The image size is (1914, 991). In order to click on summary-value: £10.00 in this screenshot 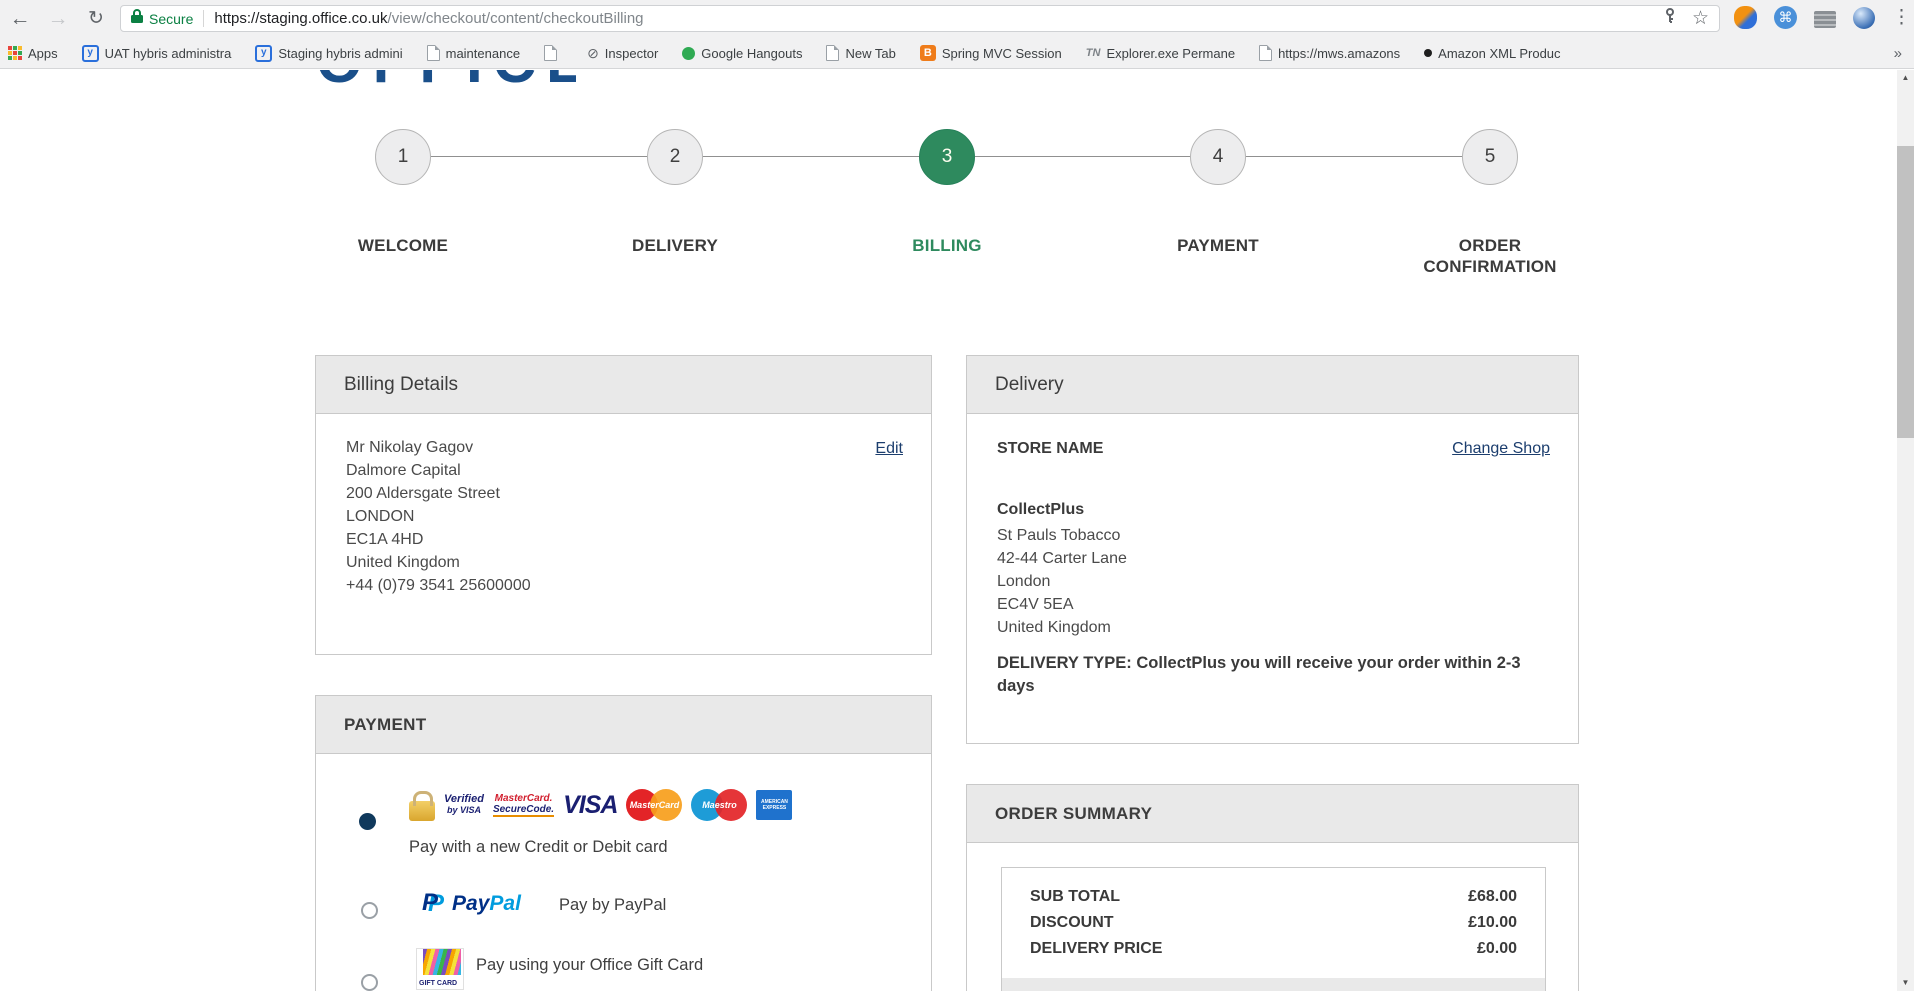, I will do `click(1492, 922)`.